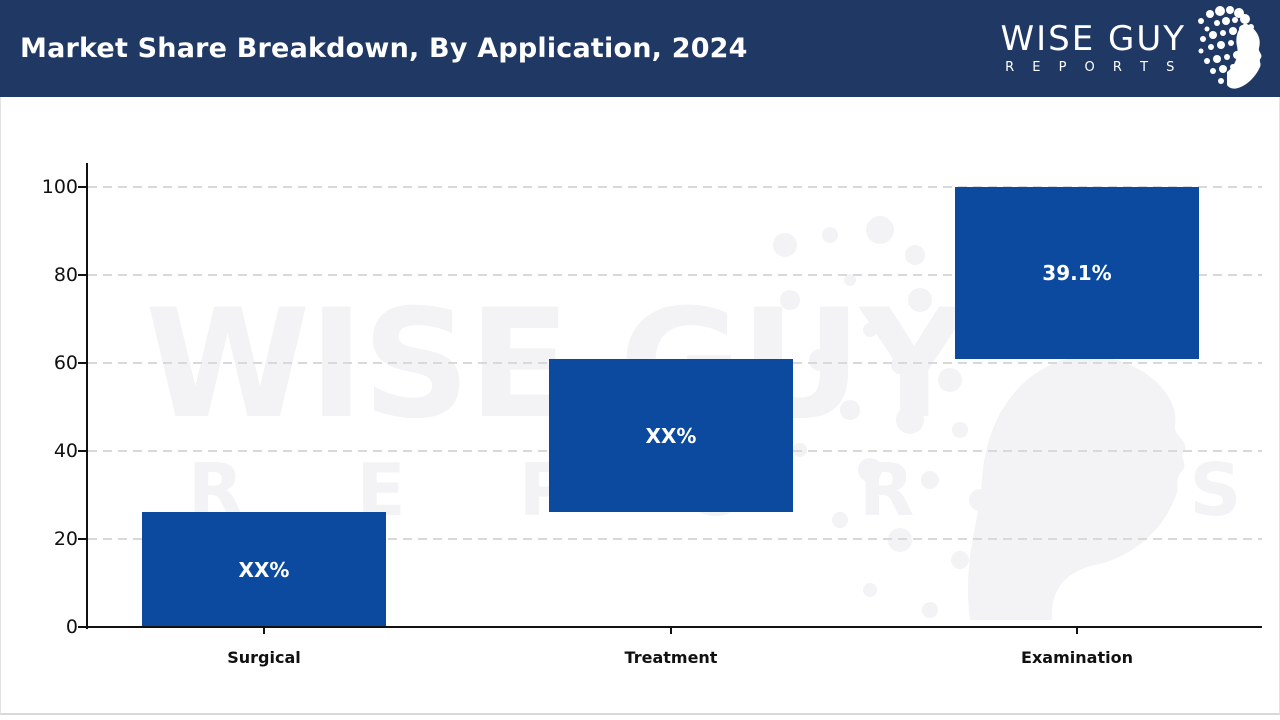  I want to click on brand-logo-text: WISE GUY R E P O R T S, so click(1093, 48).